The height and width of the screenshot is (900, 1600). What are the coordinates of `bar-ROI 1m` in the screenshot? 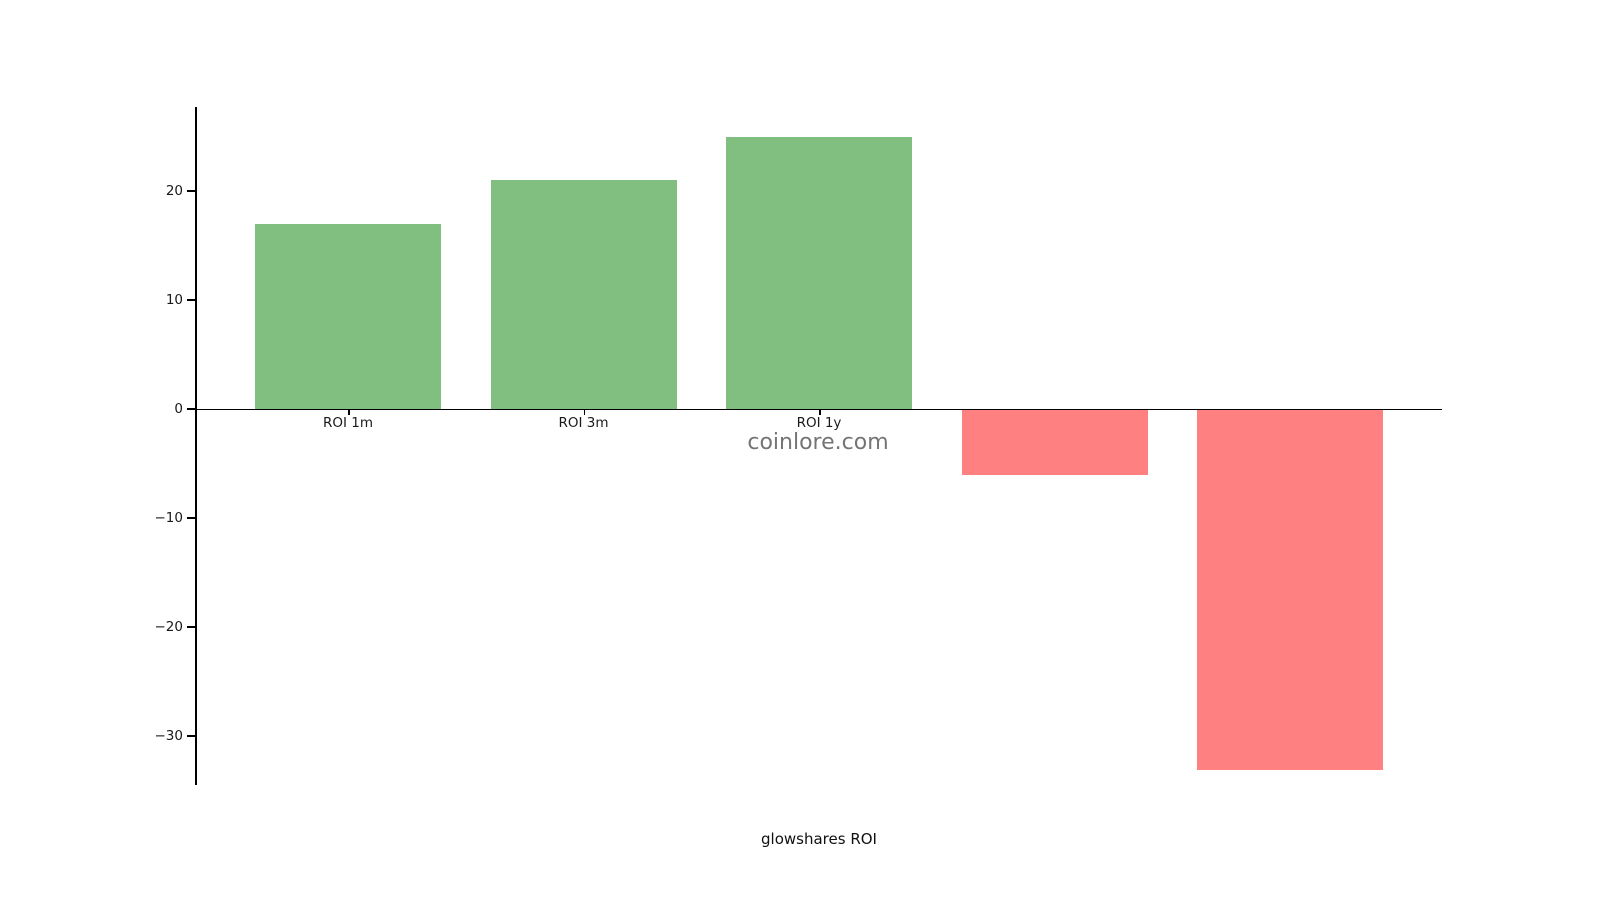 It's located at (348, 316).